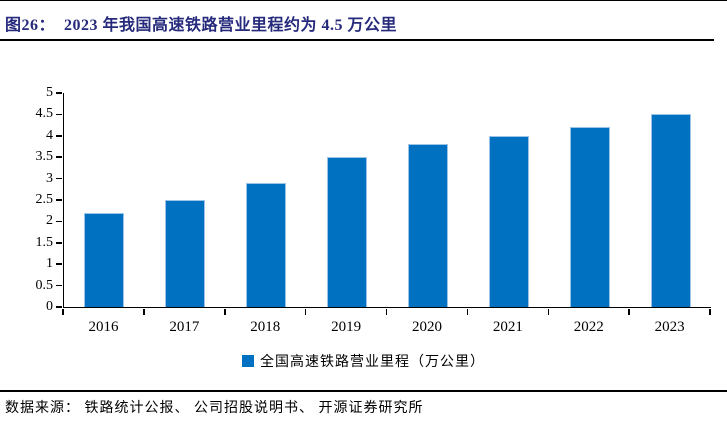 Image resolution: width=727 pixels, height=425 pixels. I want to click on legend-label: 全国高速铁路营业里程（万公里）, so click(372, 362).